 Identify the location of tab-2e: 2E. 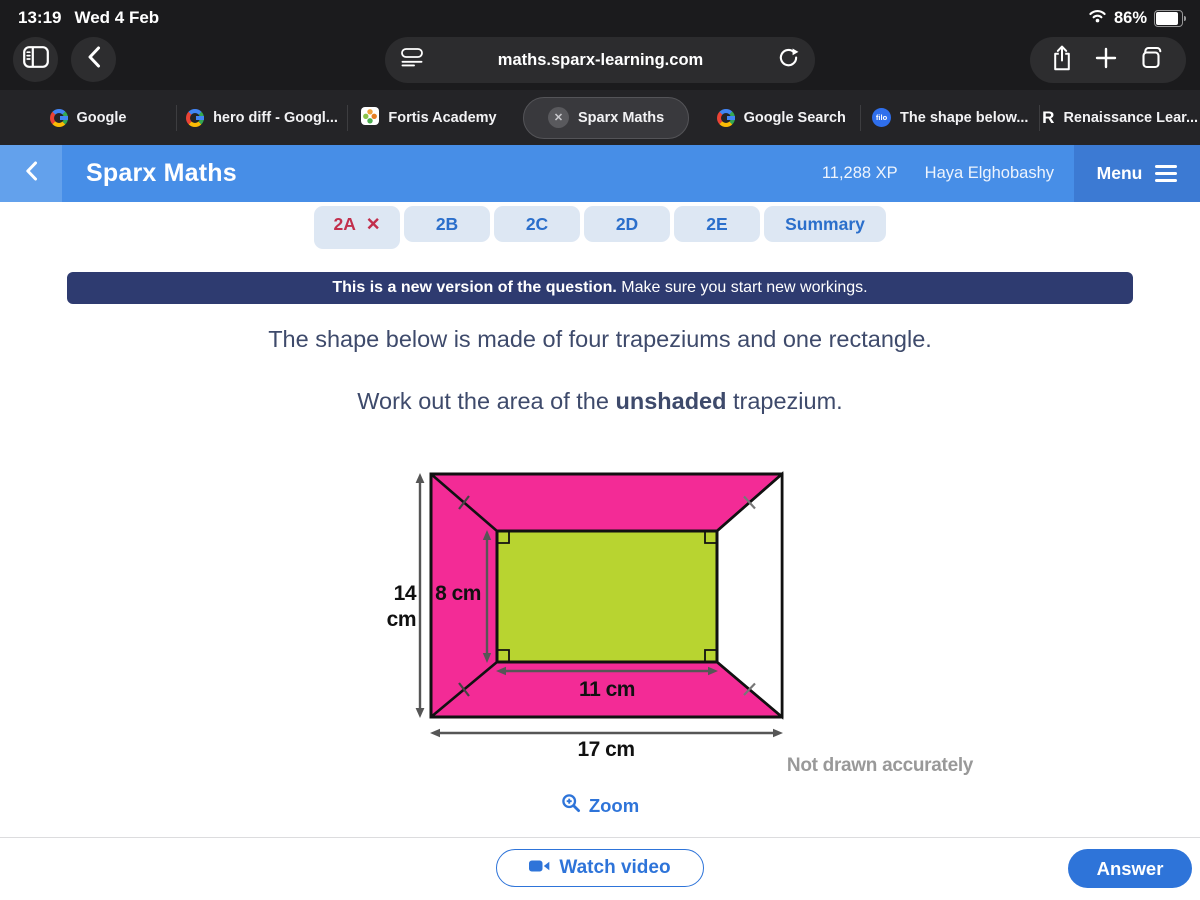
(717, 224).